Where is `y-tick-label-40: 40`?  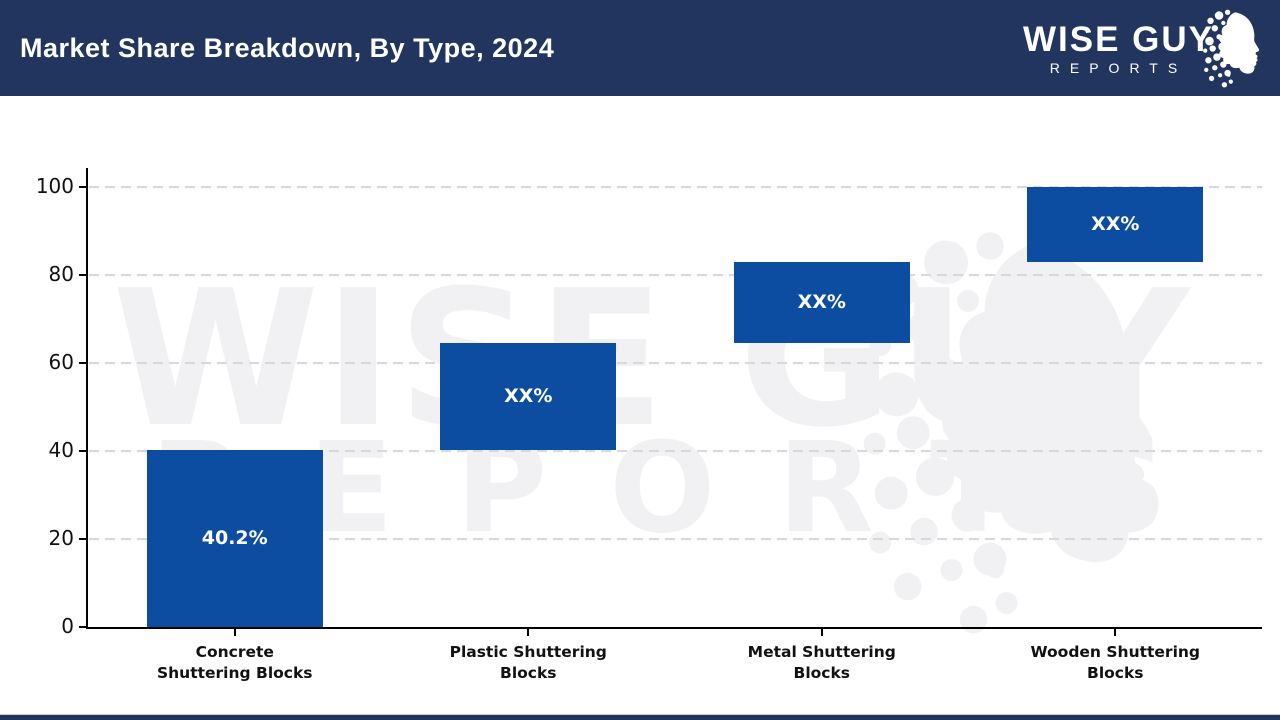 y-tick-label-40: 40 is located at coordinates (61, 450).